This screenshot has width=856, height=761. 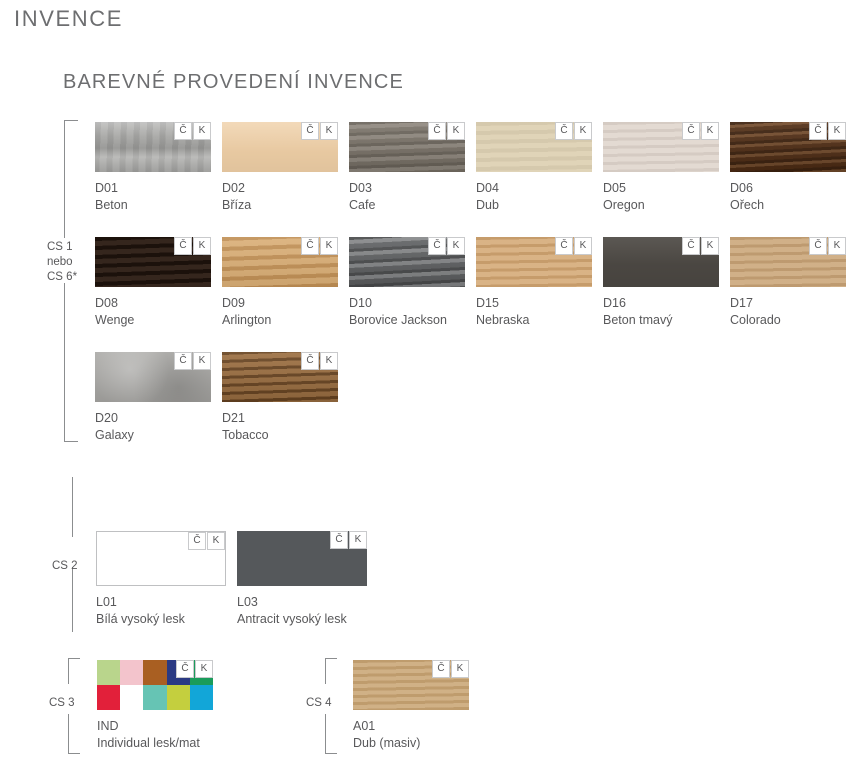 I want to click on swatch-name: Tobacco, so click(x=245, y=435).